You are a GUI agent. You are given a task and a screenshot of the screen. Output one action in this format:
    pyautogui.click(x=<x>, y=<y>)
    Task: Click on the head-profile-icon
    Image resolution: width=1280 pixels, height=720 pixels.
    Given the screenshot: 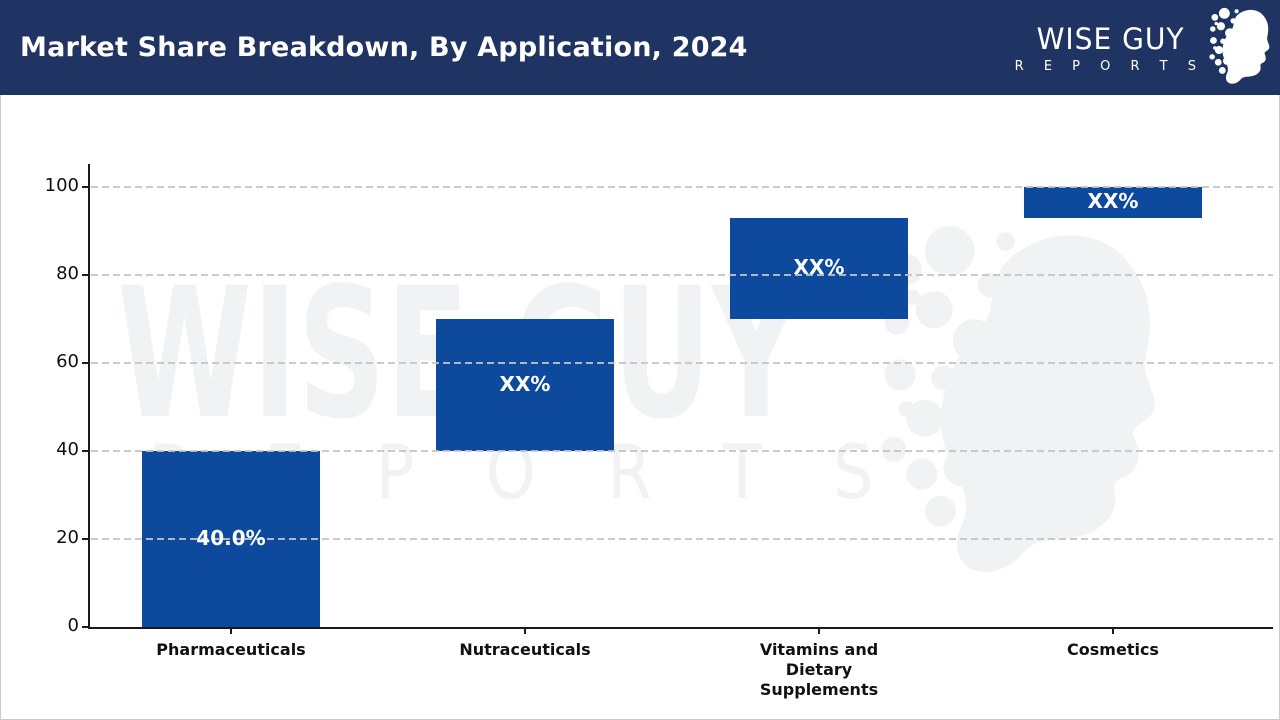 What is the action you would take?
    pyautogui.click(x=1239, y=45)
    